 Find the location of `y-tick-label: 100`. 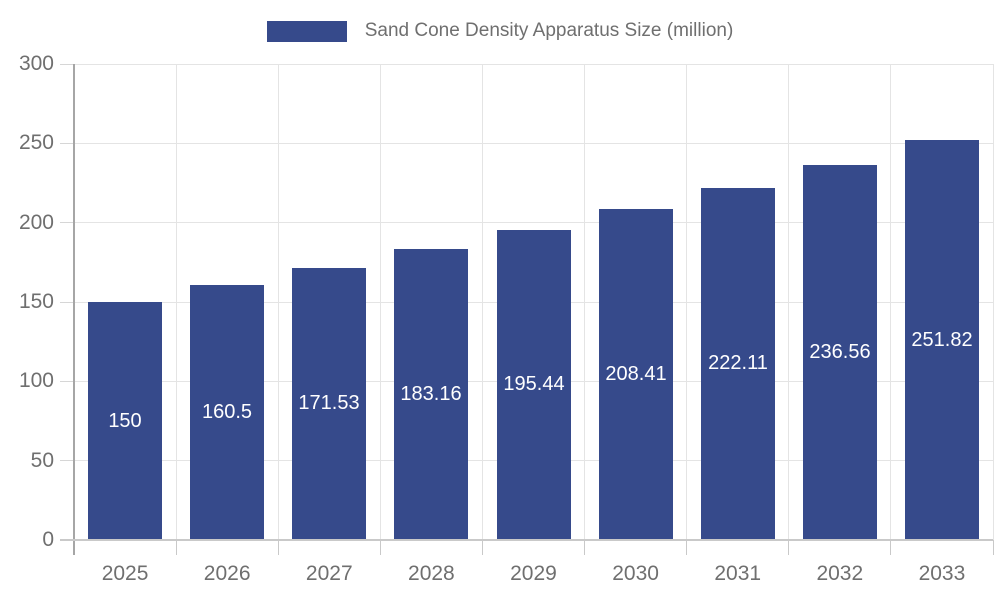

y-tick-label: 100 is located at coordinates (36, 381).